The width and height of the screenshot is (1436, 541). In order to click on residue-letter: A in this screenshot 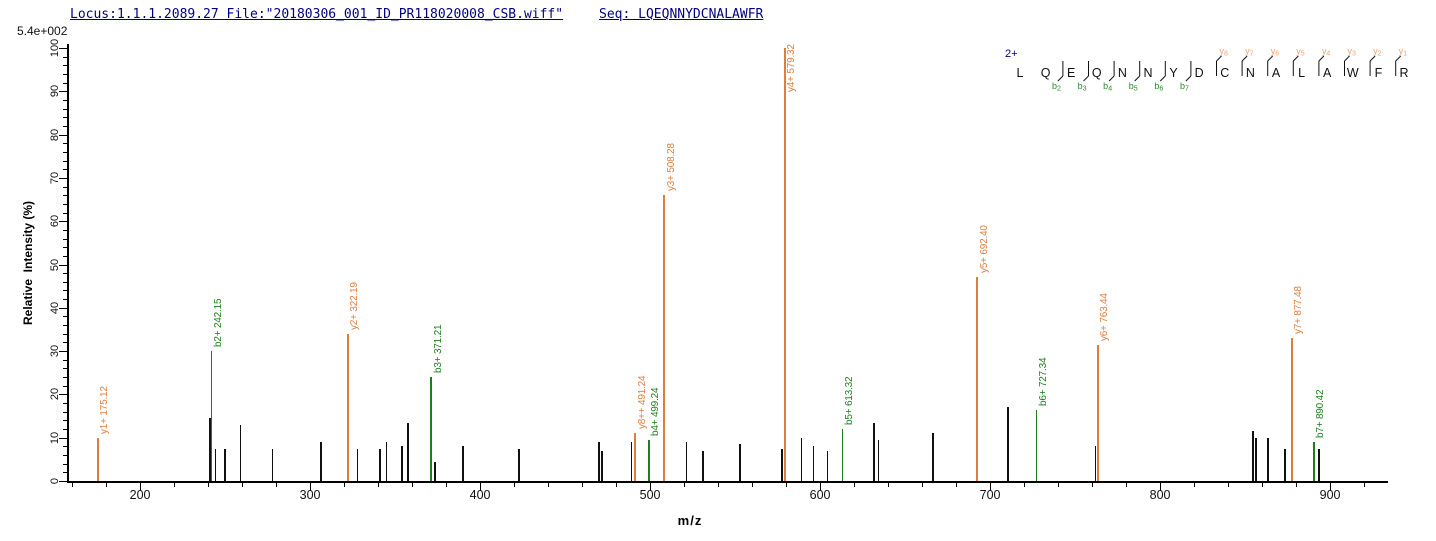, I will do `click(1276, 73)`.